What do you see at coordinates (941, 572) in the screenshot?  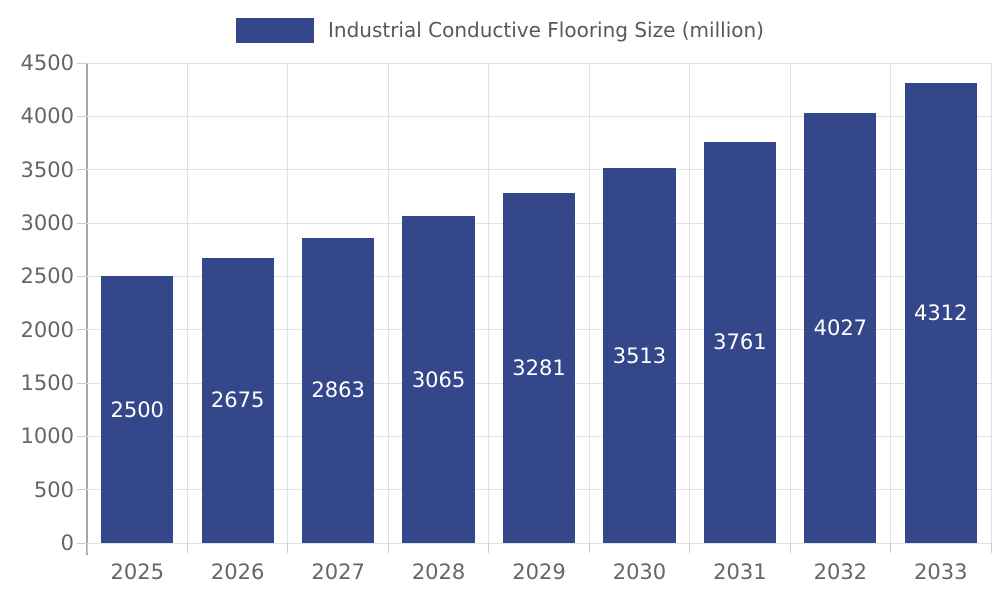 I see `x-tick-label: 2033` at bounding box center [941, 572].